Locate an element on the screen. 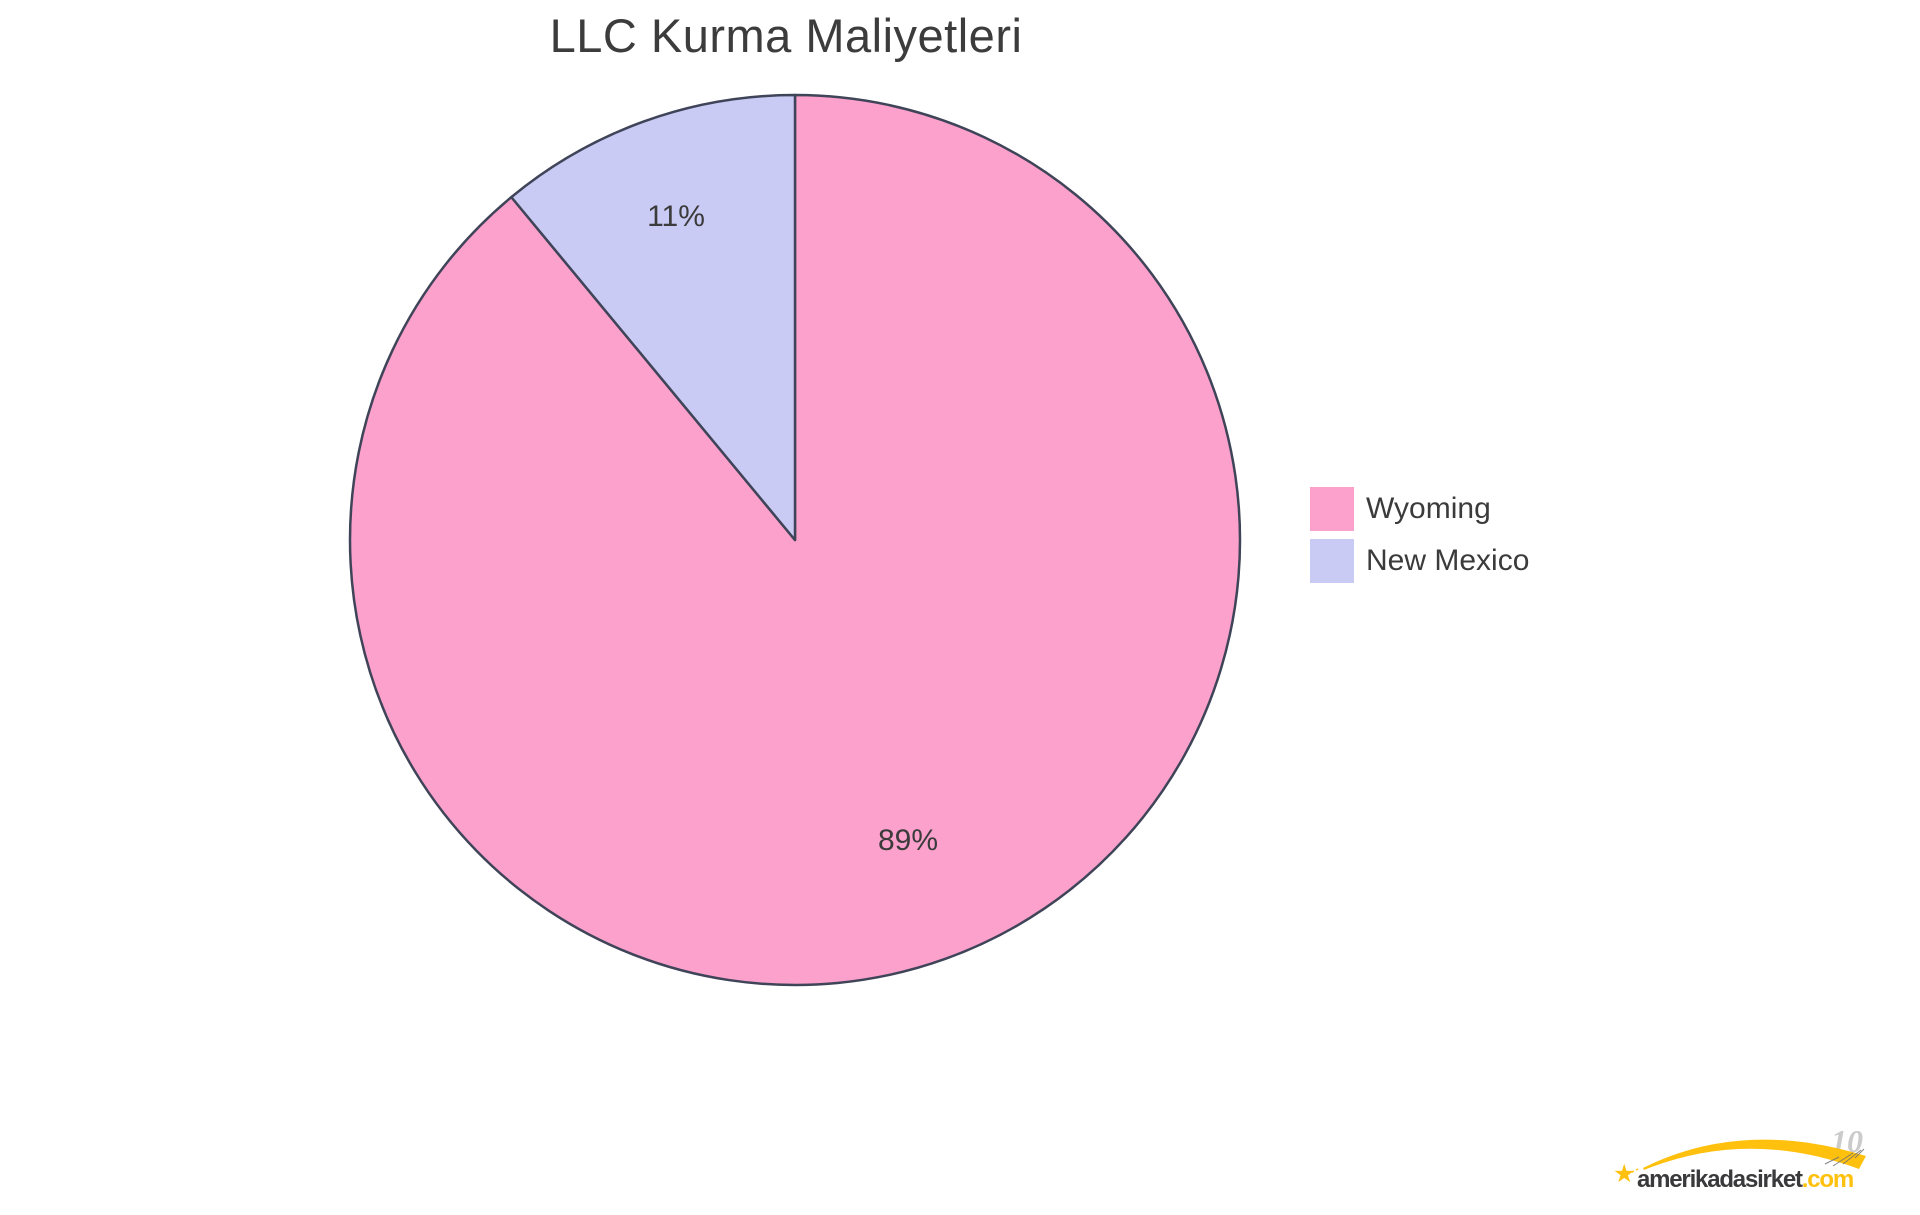  brand-name: amerikadasirket is located at coordinates (1720, 1179).